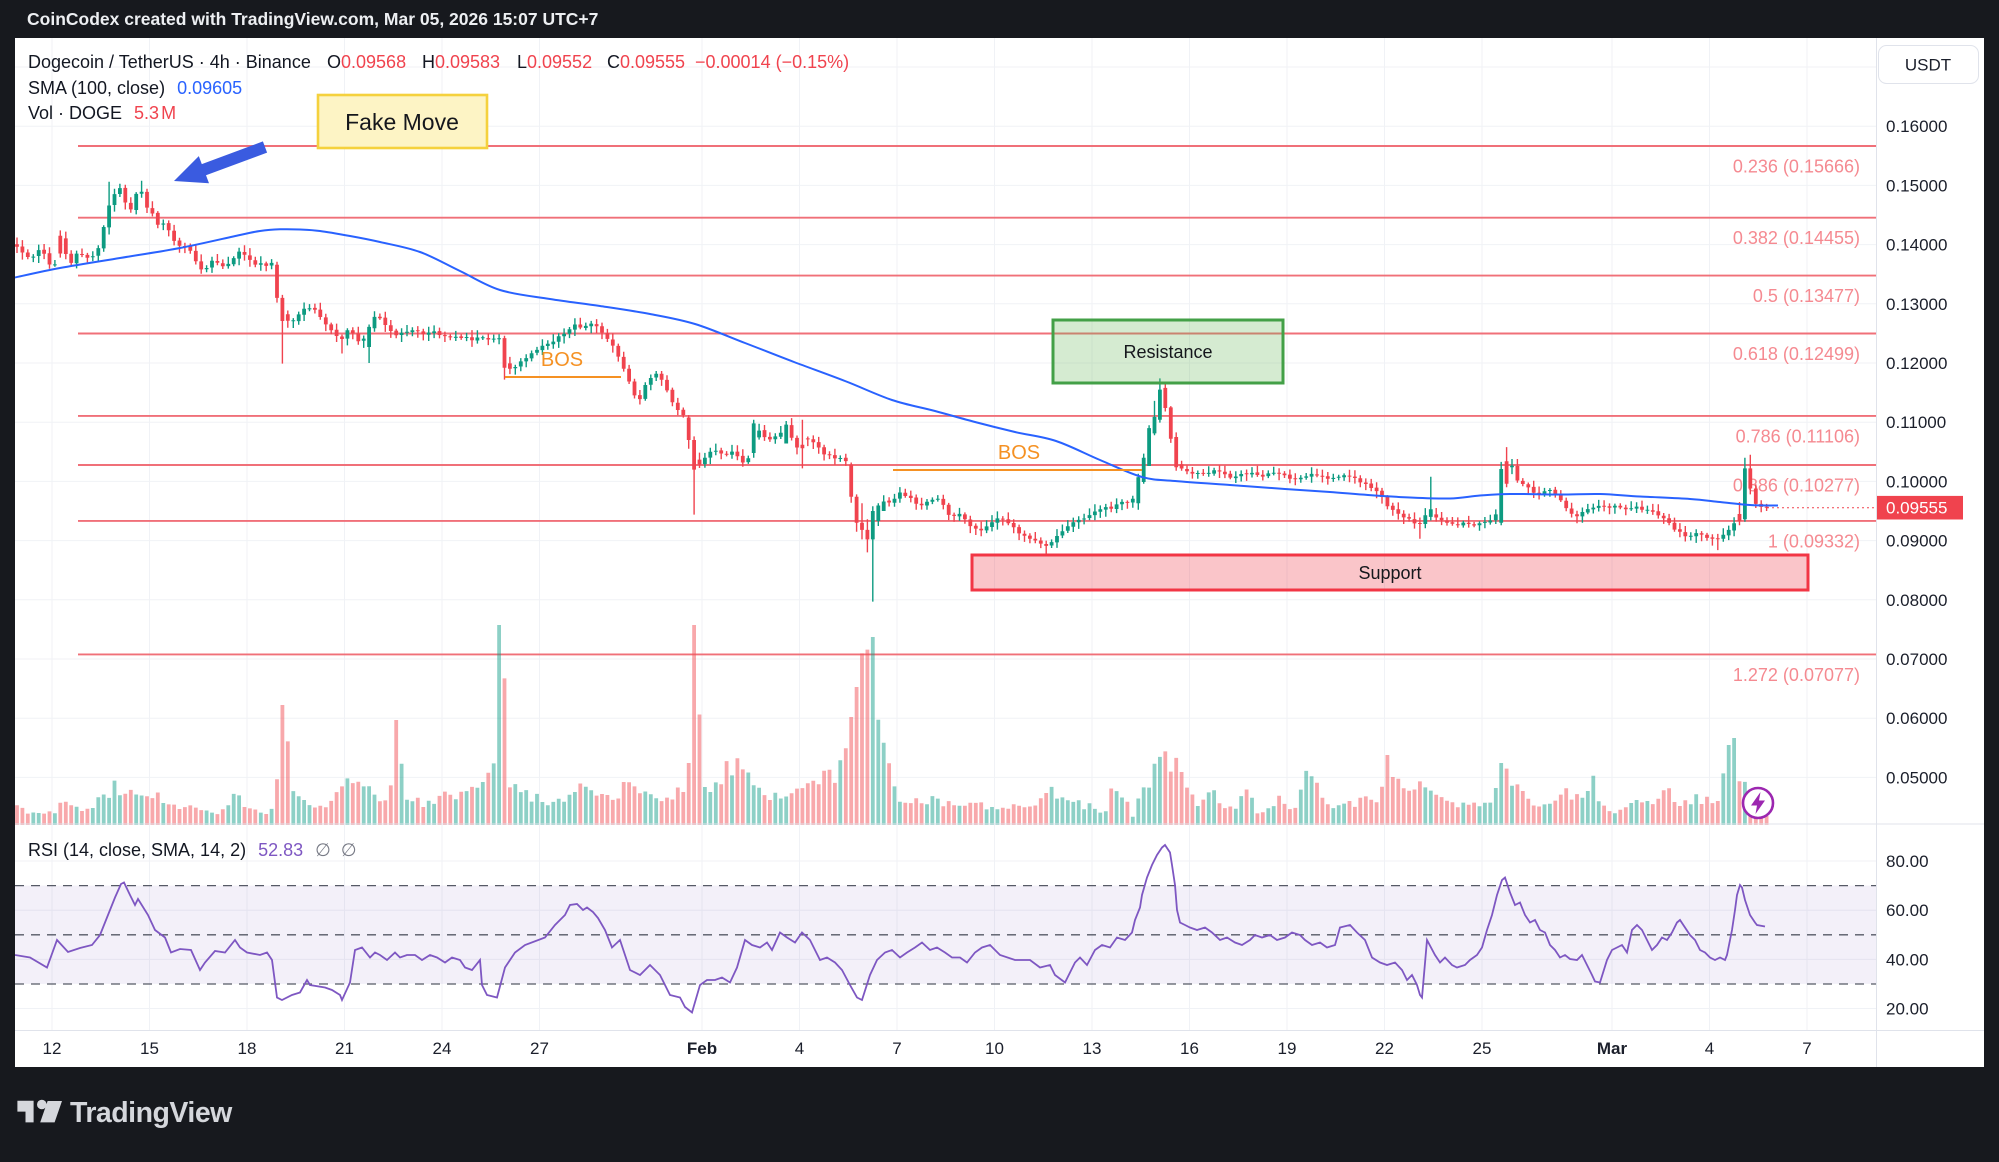 The width and height of the screenshot is (1999, 1162). What do you see at coordinates (192, 850) in the screenshot?
I see `svg-text:RSI (14, close, SMA, 14, 2)52.: RSI (14, close, SMA, 14, 2) 52.83 ∅ ∅` at bounding box center [192, 850].